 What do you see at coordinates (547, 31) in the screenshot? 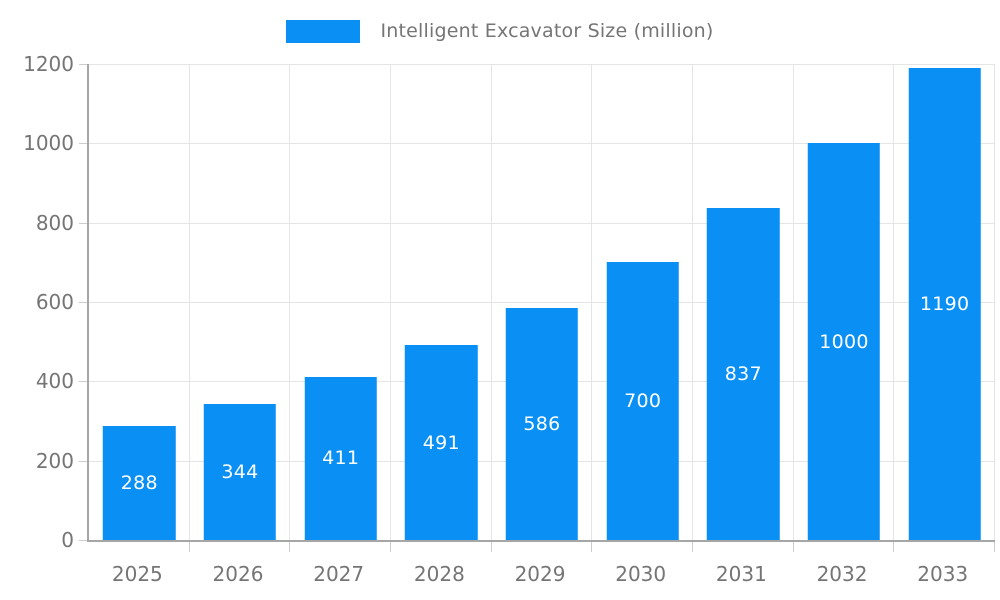
I see `legend-label: Intelligent Excavator Size (million)` at bounding box center [547, 31].